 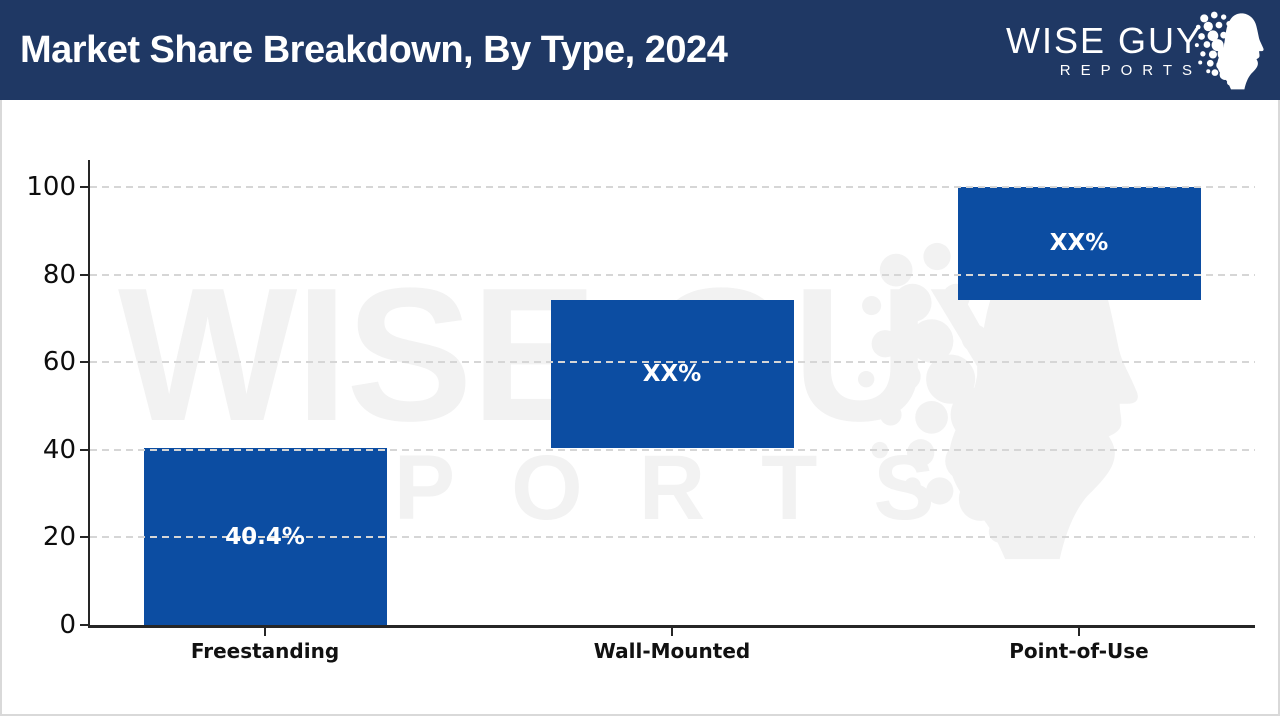 What do you see at coordinates (1079, 651) in the screenshot?
I see `x-axis-category-label: Point-of-Use` at bounding box center [1079, 651].